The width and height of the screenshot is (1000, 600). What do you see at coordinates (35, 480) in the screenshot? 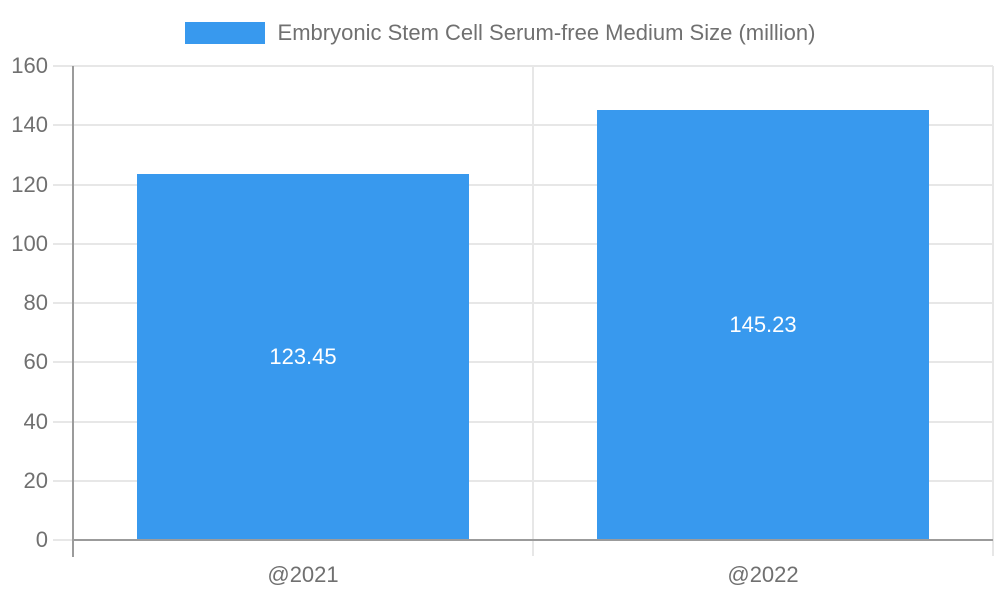
I see `y-axis-tick-label: 20` at bounding box center [35, 480].